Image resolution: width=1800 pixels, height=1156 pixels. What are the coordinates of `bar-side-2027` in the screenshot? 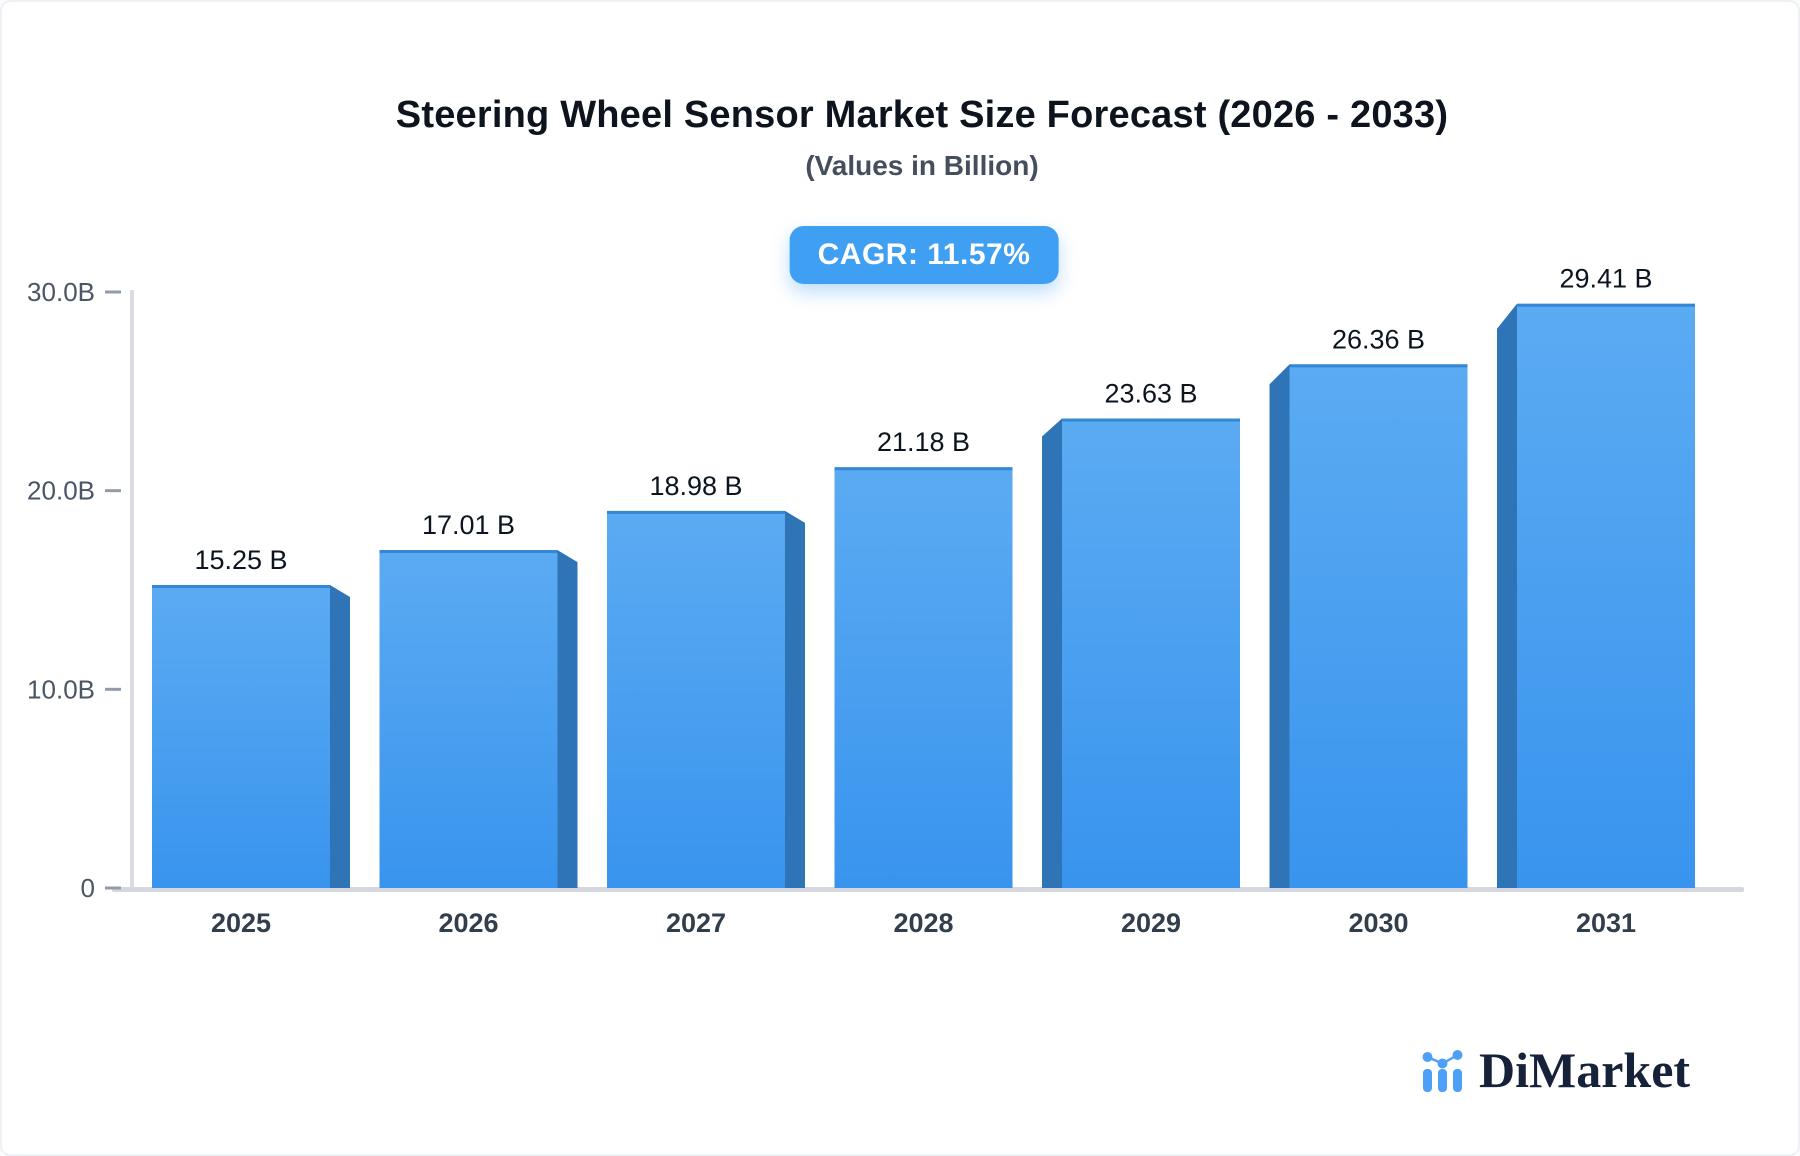 It's located at (795, 699).